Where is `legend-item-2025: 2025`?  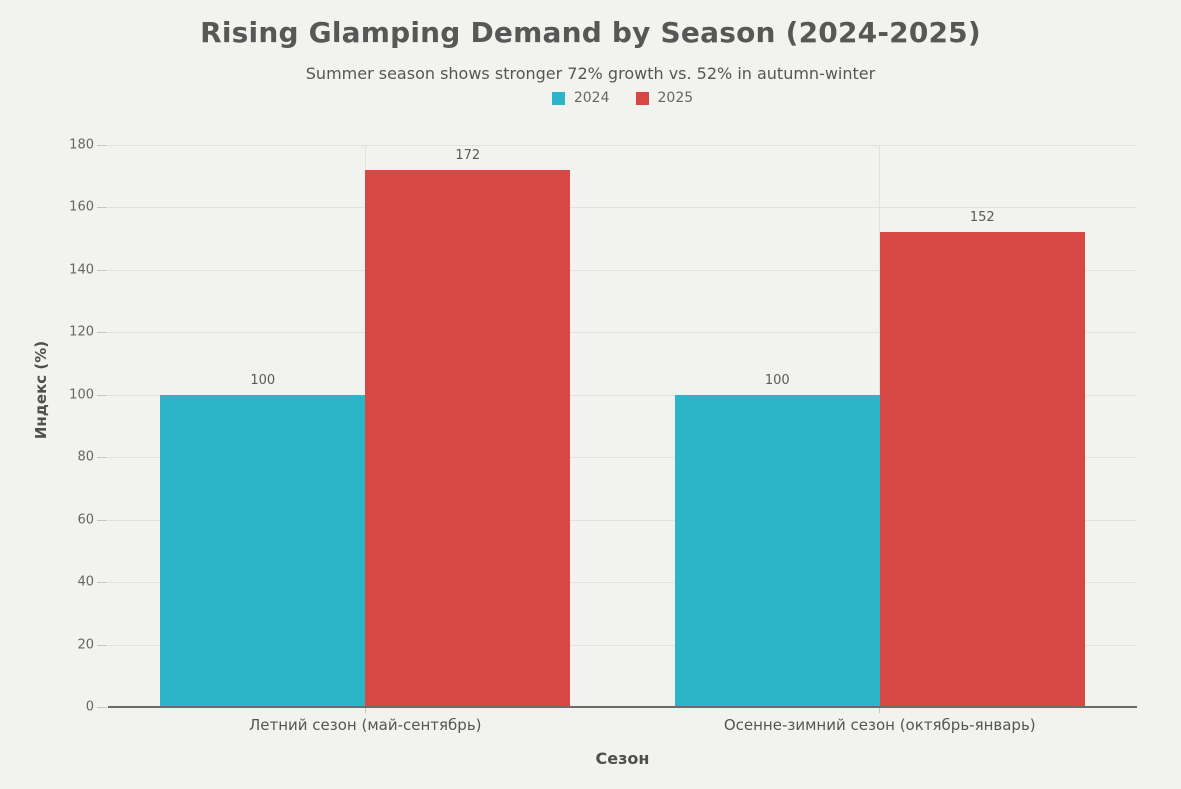 legend-item-2025: 2025 is located at coordinates (664, 98).